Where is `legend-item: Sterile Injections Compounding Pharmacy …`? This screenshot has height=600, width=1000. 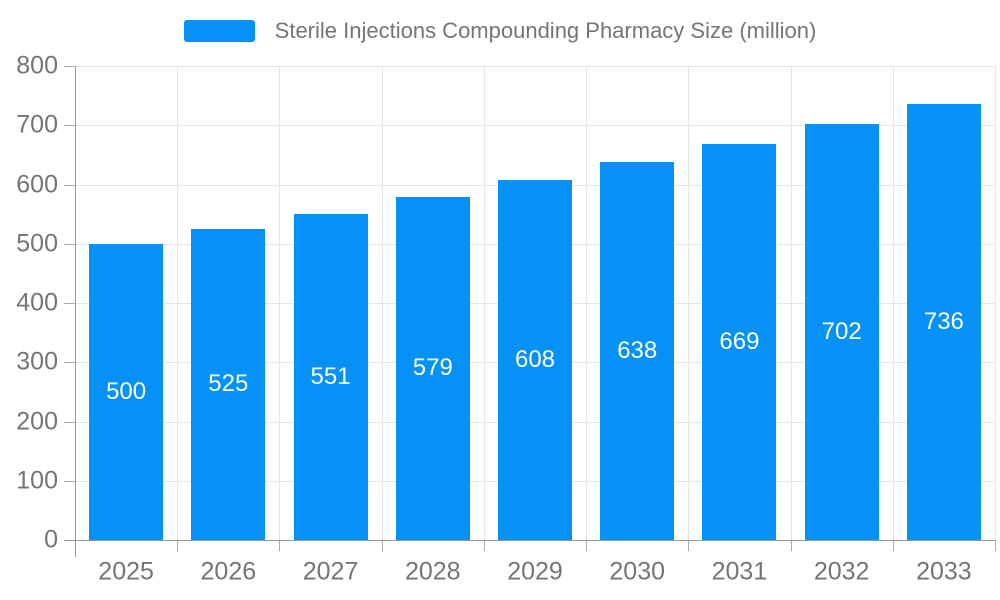
legend-item: Sterile Injections Compounding Pharmacy … is located at coordinates (500, 31).